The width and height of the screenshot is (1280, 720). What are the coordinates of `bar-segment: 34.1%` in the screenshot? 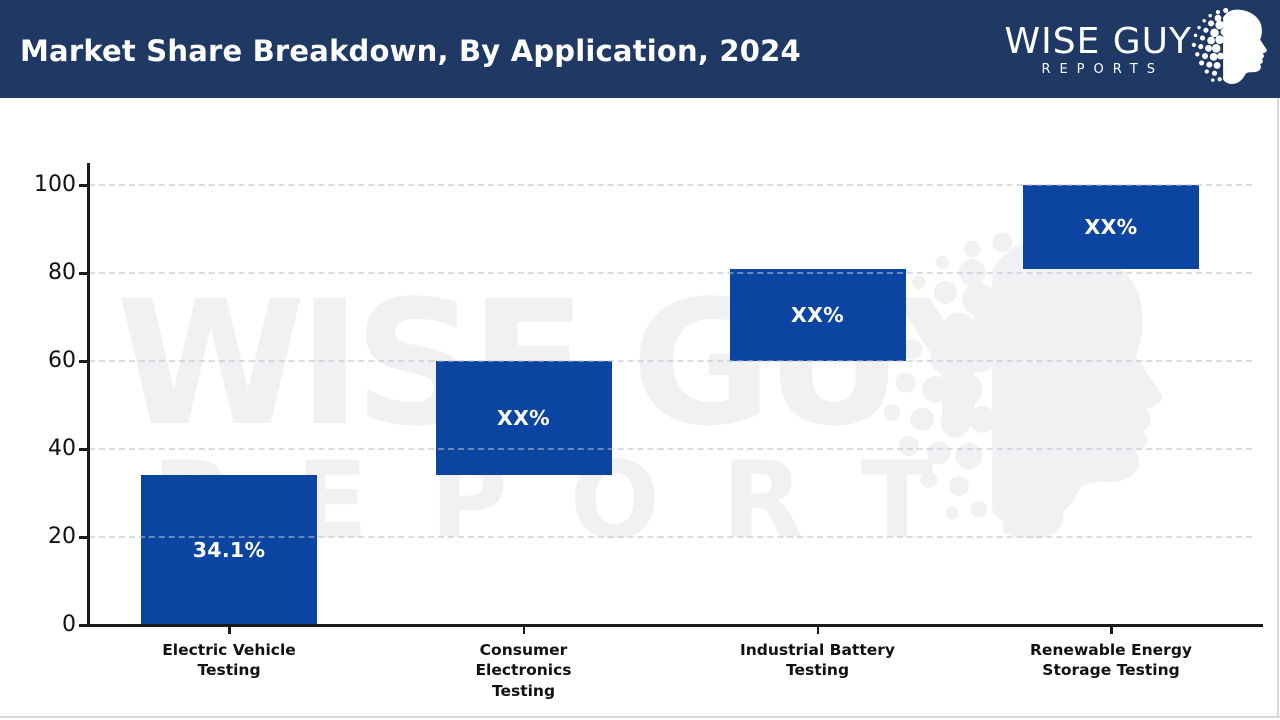 It's located at (229, 549).